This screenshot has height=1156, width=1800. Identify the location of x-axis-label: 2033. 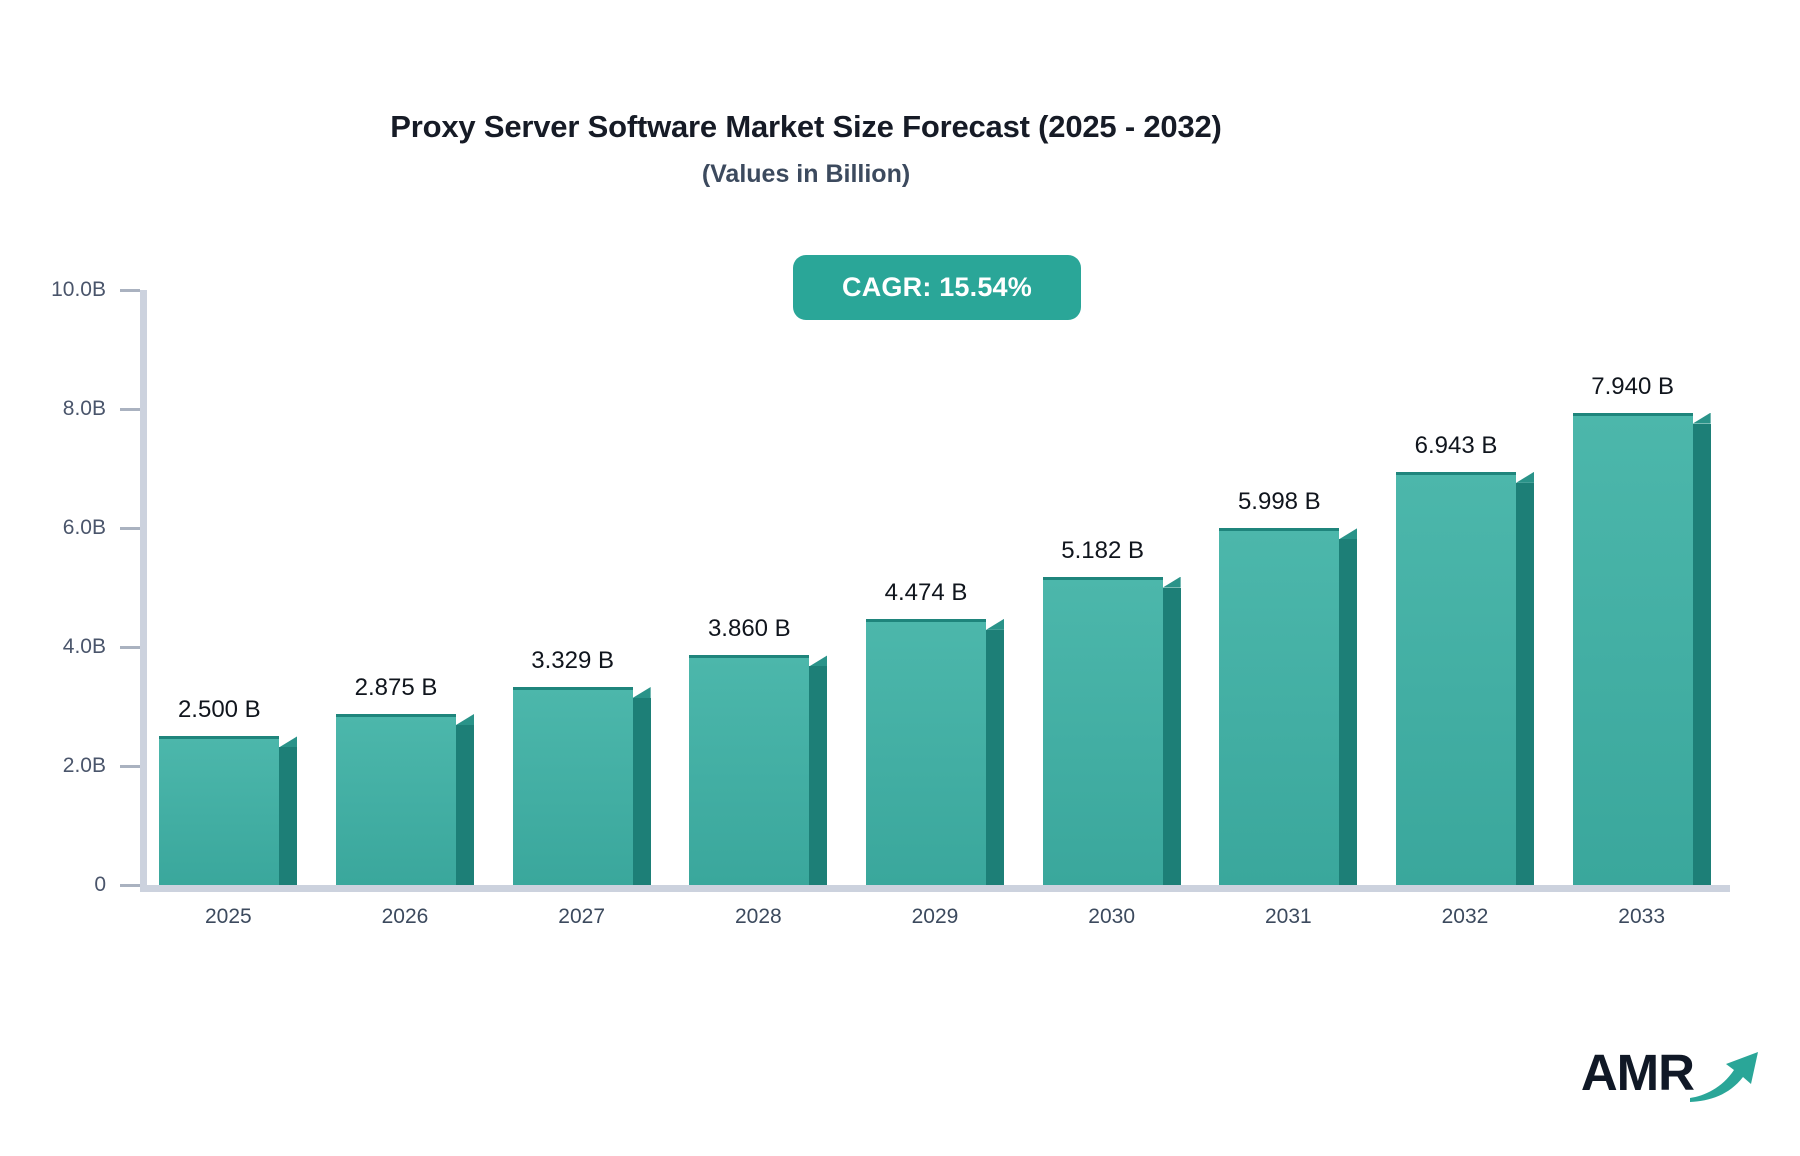
(1642, 916).